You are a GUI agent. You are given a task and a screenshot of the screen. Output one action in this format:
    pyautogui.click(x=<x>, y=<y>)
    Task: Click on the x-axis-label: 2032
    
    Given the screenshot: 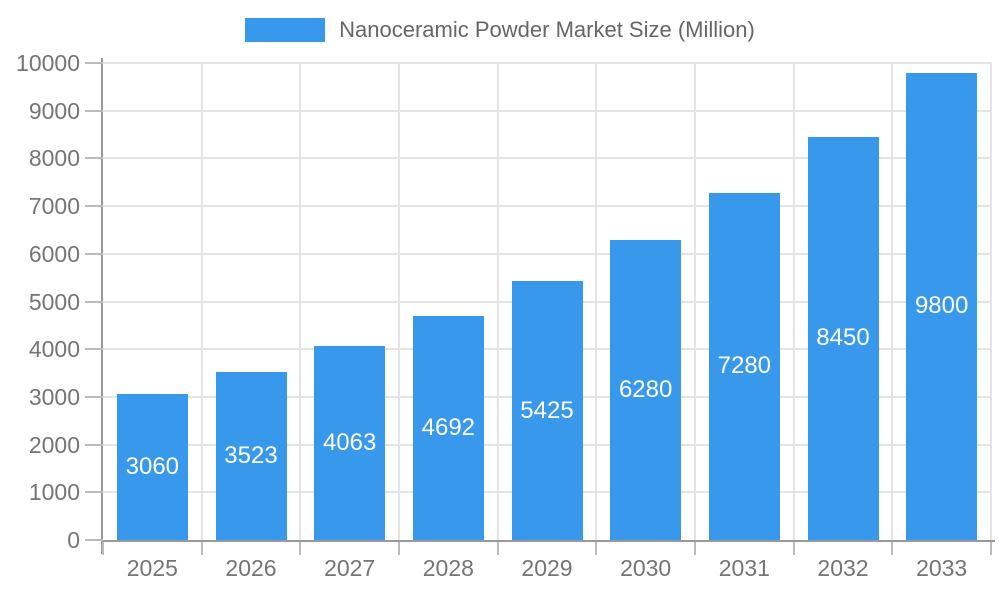 What is the action you would take?
    pyautogui.click(x=843, y=568)
    